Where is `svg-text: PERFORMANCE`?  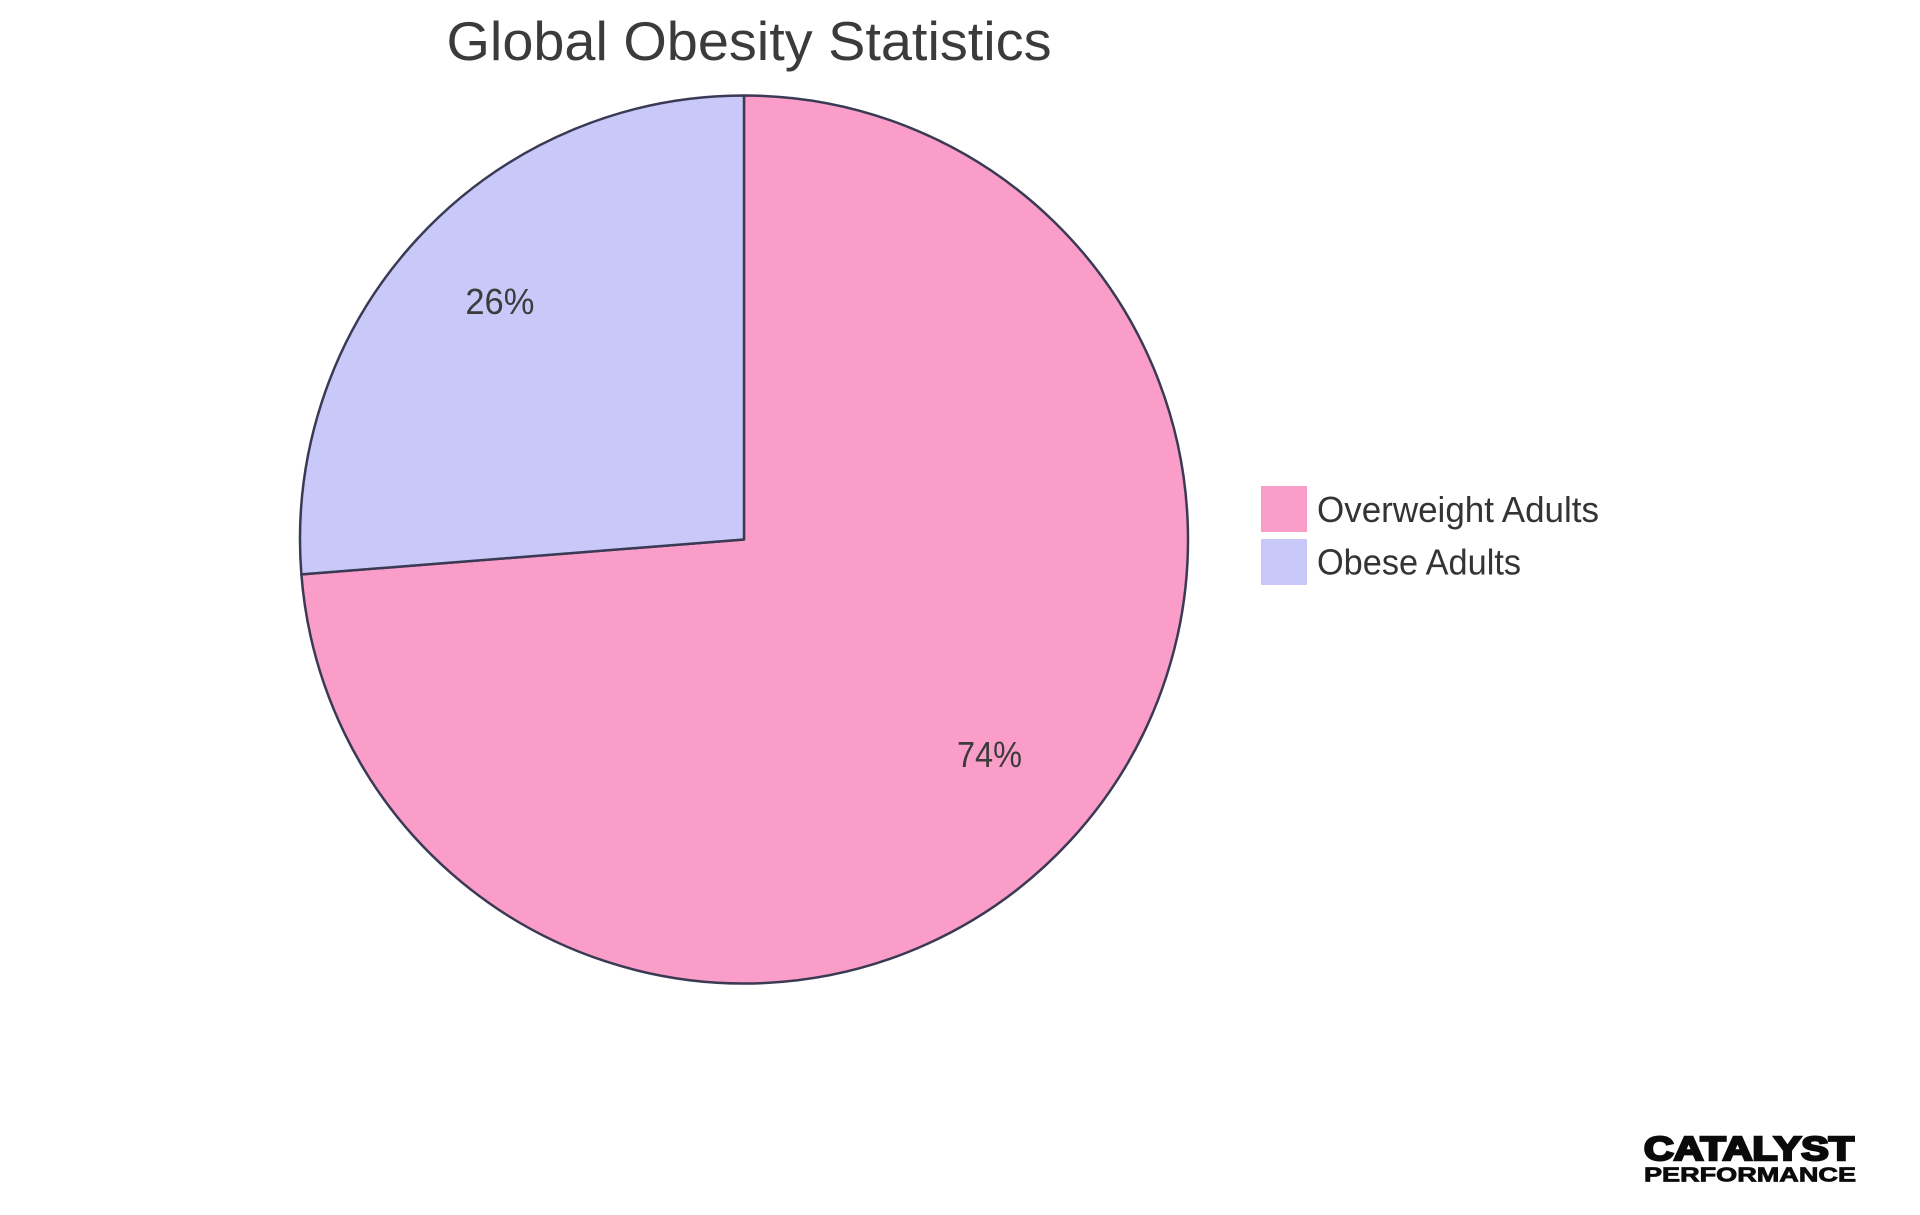
svg-text: PERFORMANCE is located at coordinates (1750, 1175).